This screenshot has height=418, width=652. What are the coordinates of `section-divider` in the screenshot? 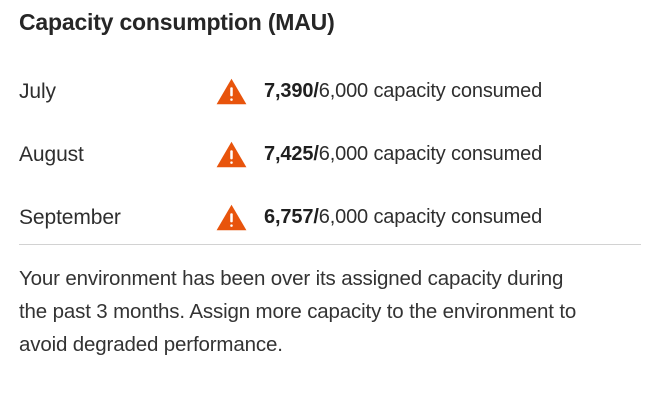 It's located at (330, 244).